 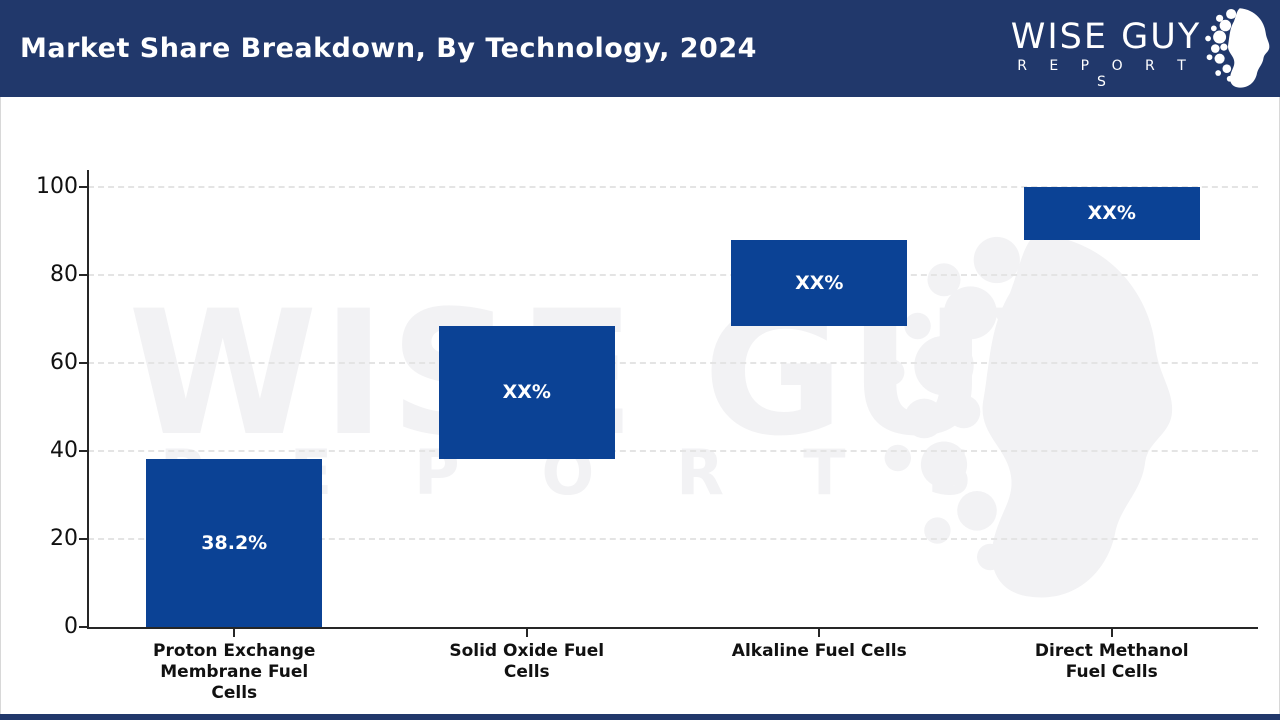 I want to click on wise-guy-logo: WISE GUY R E P O R T S, so click(x=1140, y=49).